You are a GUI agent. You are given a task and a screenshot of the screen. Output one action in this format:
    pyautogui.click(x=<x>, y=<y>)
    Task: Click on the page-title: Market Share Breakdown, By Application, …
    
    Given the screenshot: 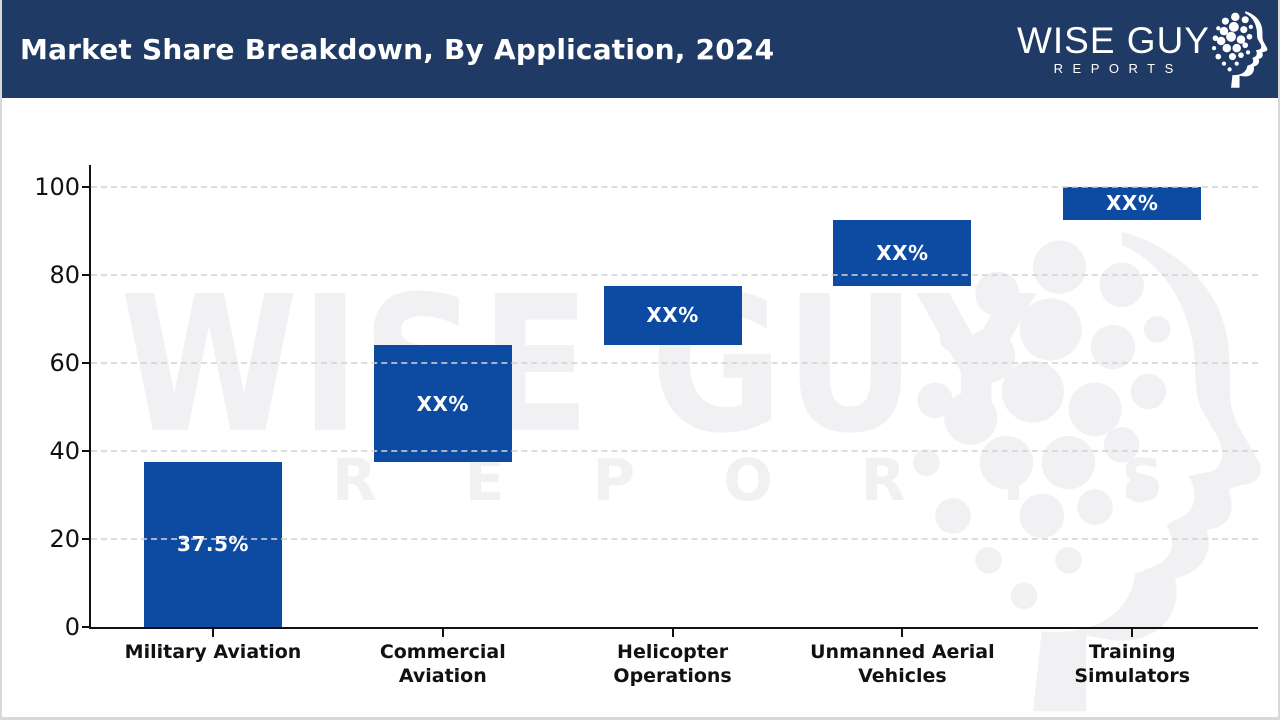 What is the action you would take?
    pyautogui.click(x=397, y=49)
    